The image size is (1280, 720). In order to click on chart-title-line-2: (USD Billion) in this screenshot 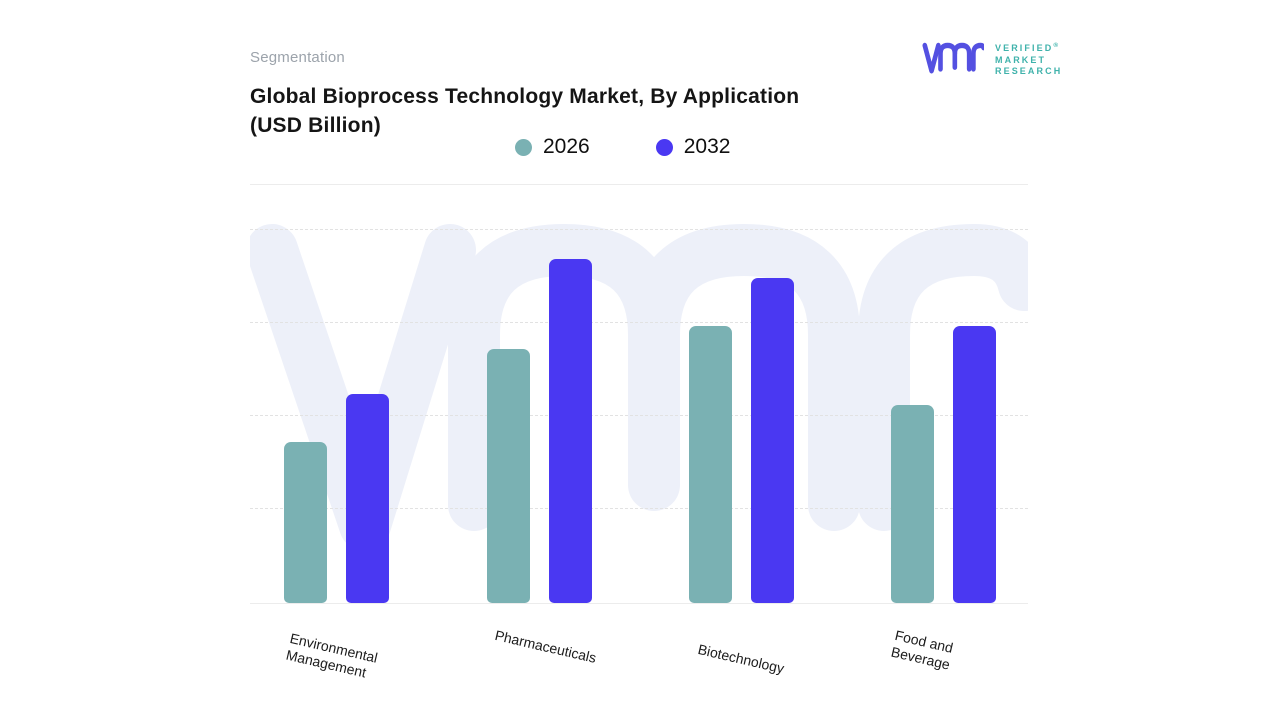, I will do `click(315, 125)`.